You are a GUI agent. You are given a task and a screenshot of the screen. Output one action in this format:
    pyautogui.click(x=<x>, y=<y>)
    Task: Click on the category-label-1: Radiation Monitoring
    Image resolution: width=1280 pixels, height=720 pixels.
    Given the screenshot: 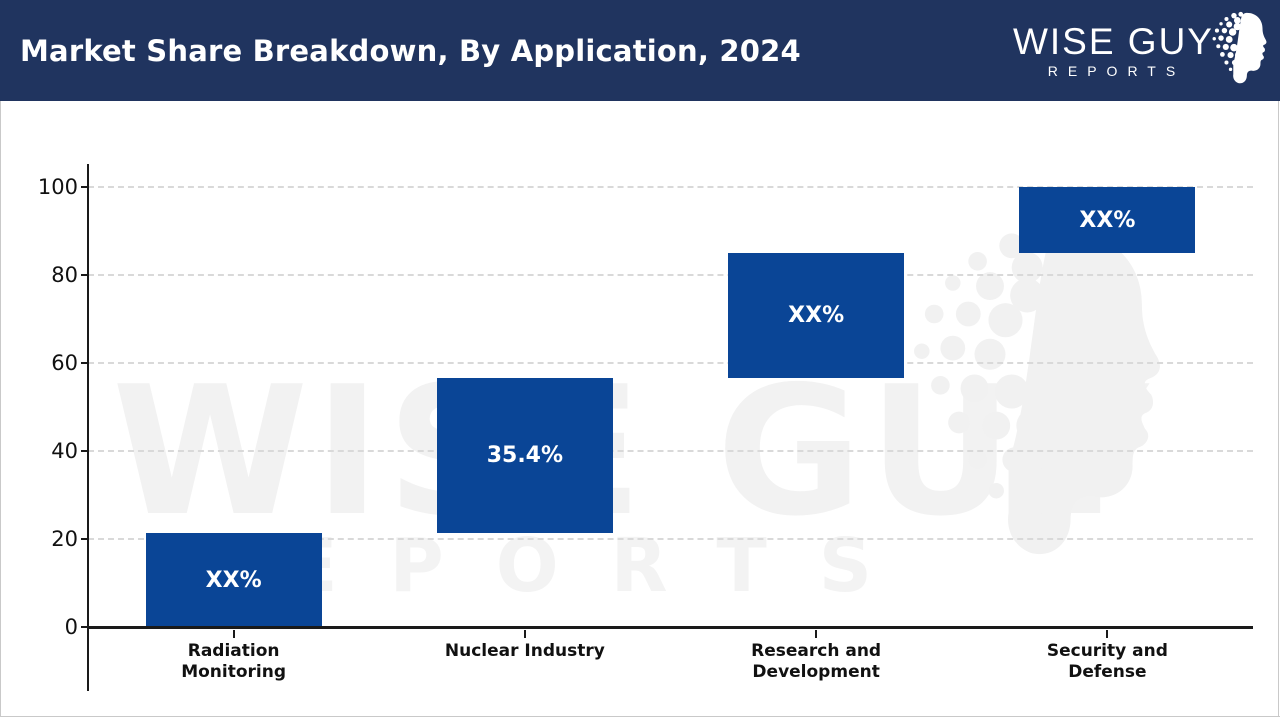 What is the action you would take?
    pyautogui.click(x=234, y=662)
    